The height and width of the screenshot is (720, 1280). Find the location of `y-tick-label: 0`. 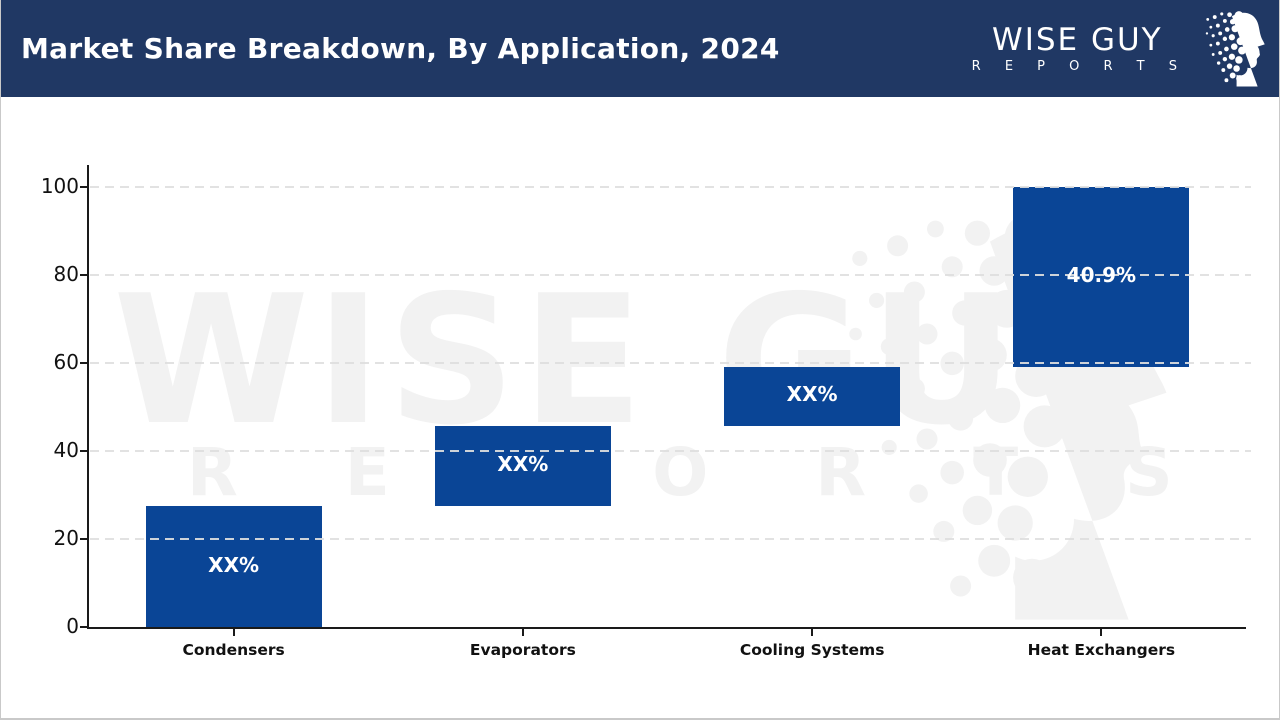

y-tick-label: 0 is located at coordinates (72, 626).